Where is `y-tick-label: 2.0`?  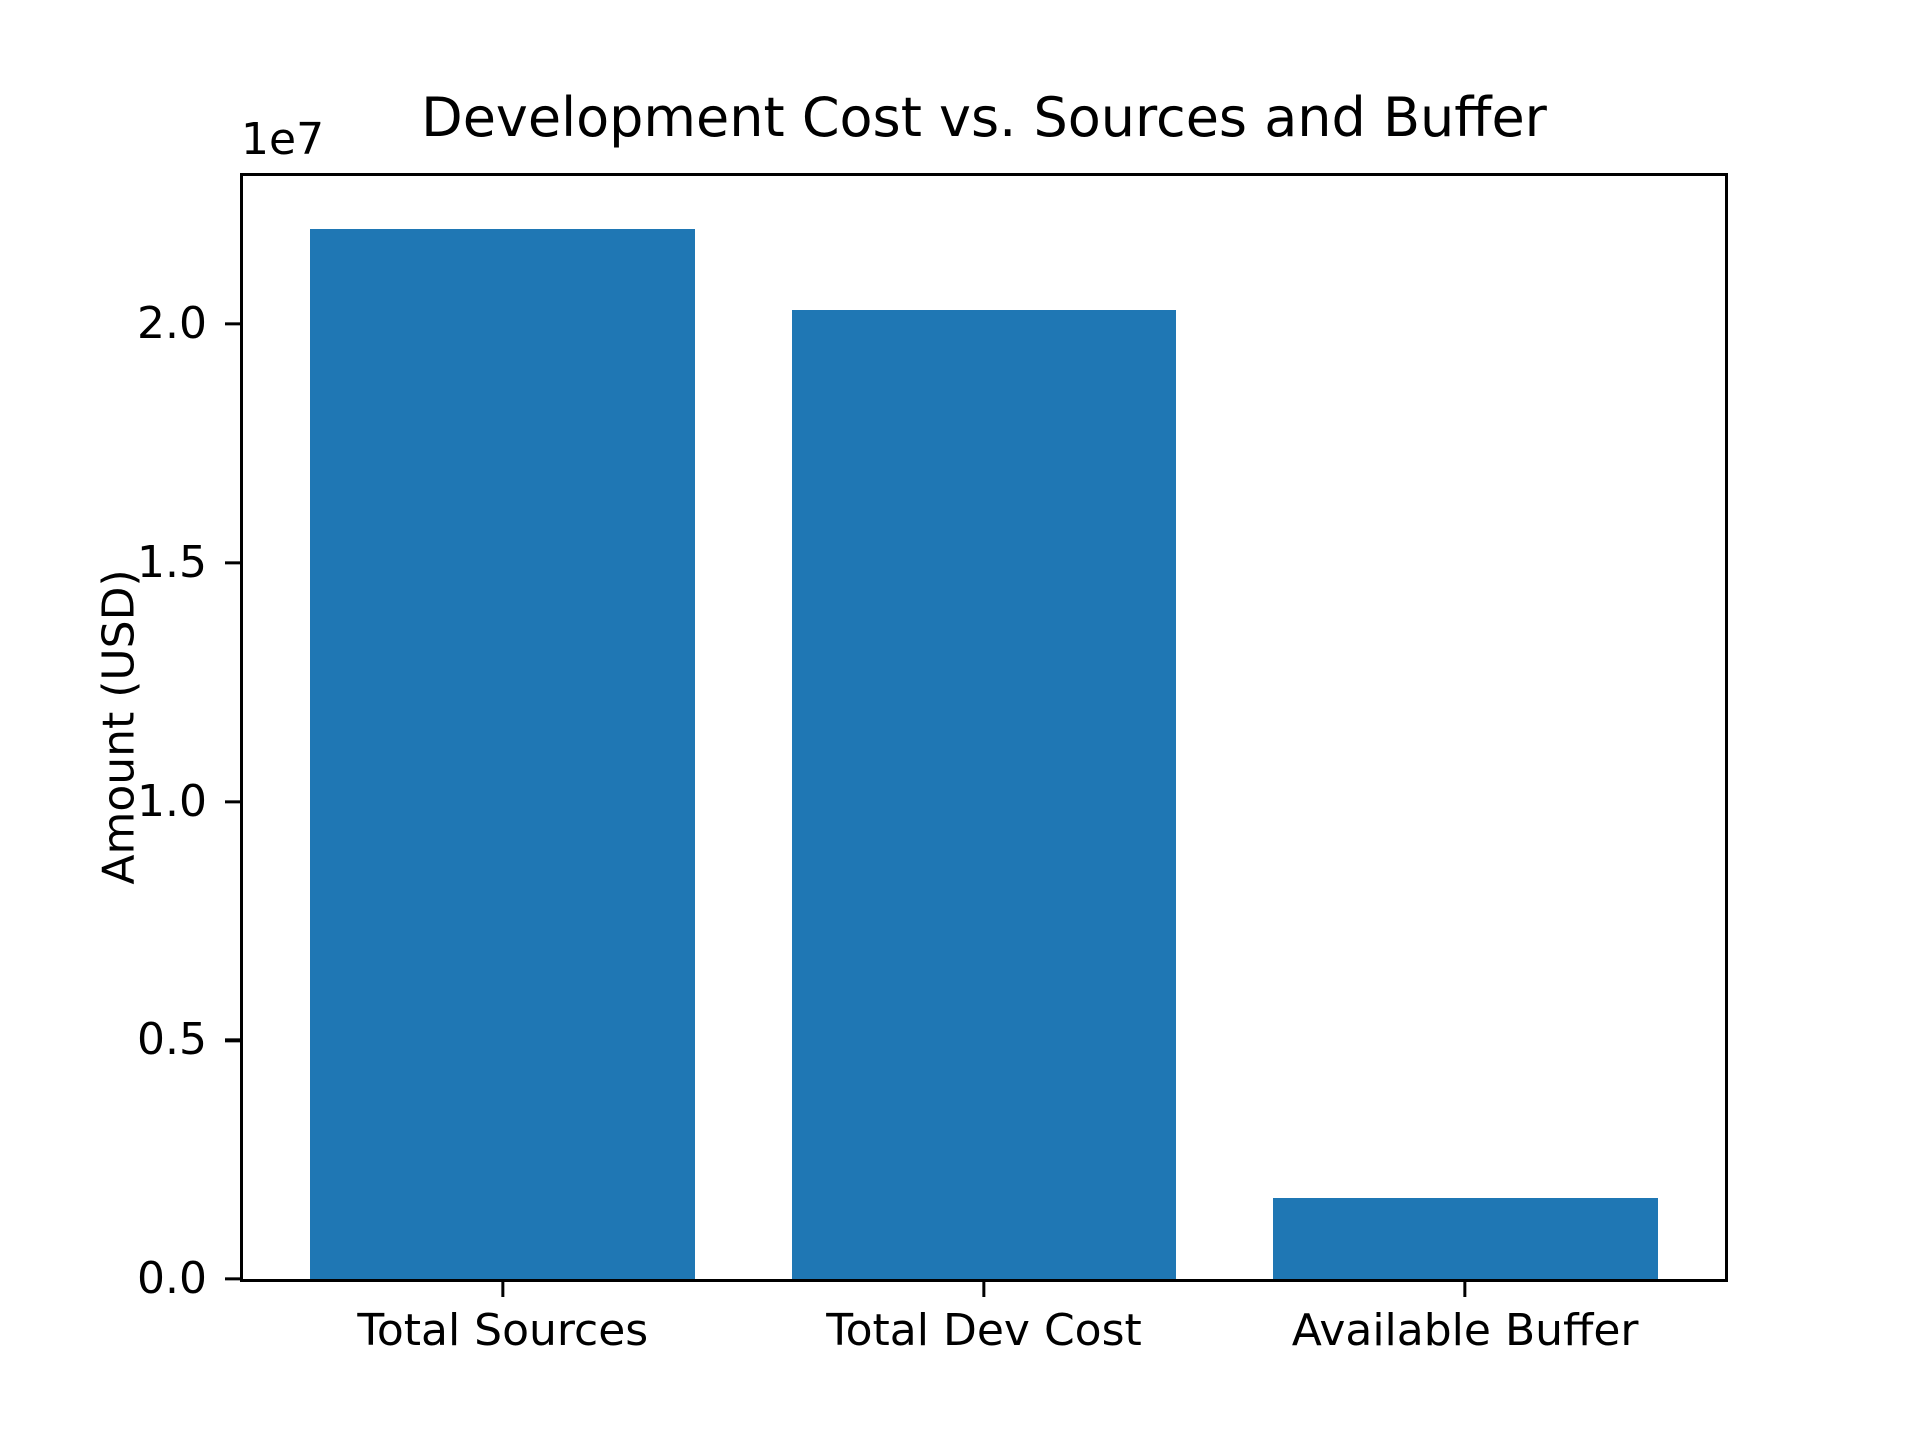 y-tick-label: 2.0 is located at coordinates (172, 324).